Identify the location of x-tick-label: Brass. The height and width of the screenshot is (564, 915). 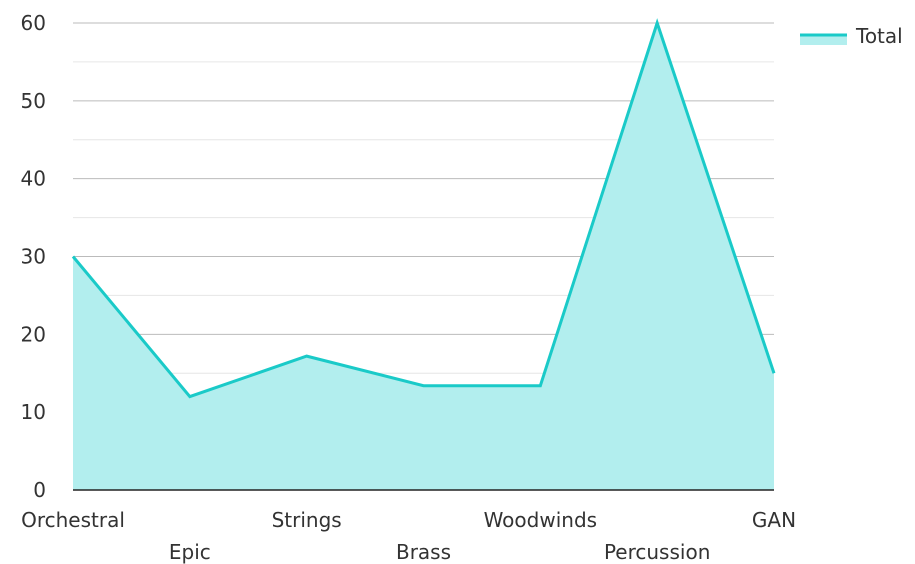
(423, 552).